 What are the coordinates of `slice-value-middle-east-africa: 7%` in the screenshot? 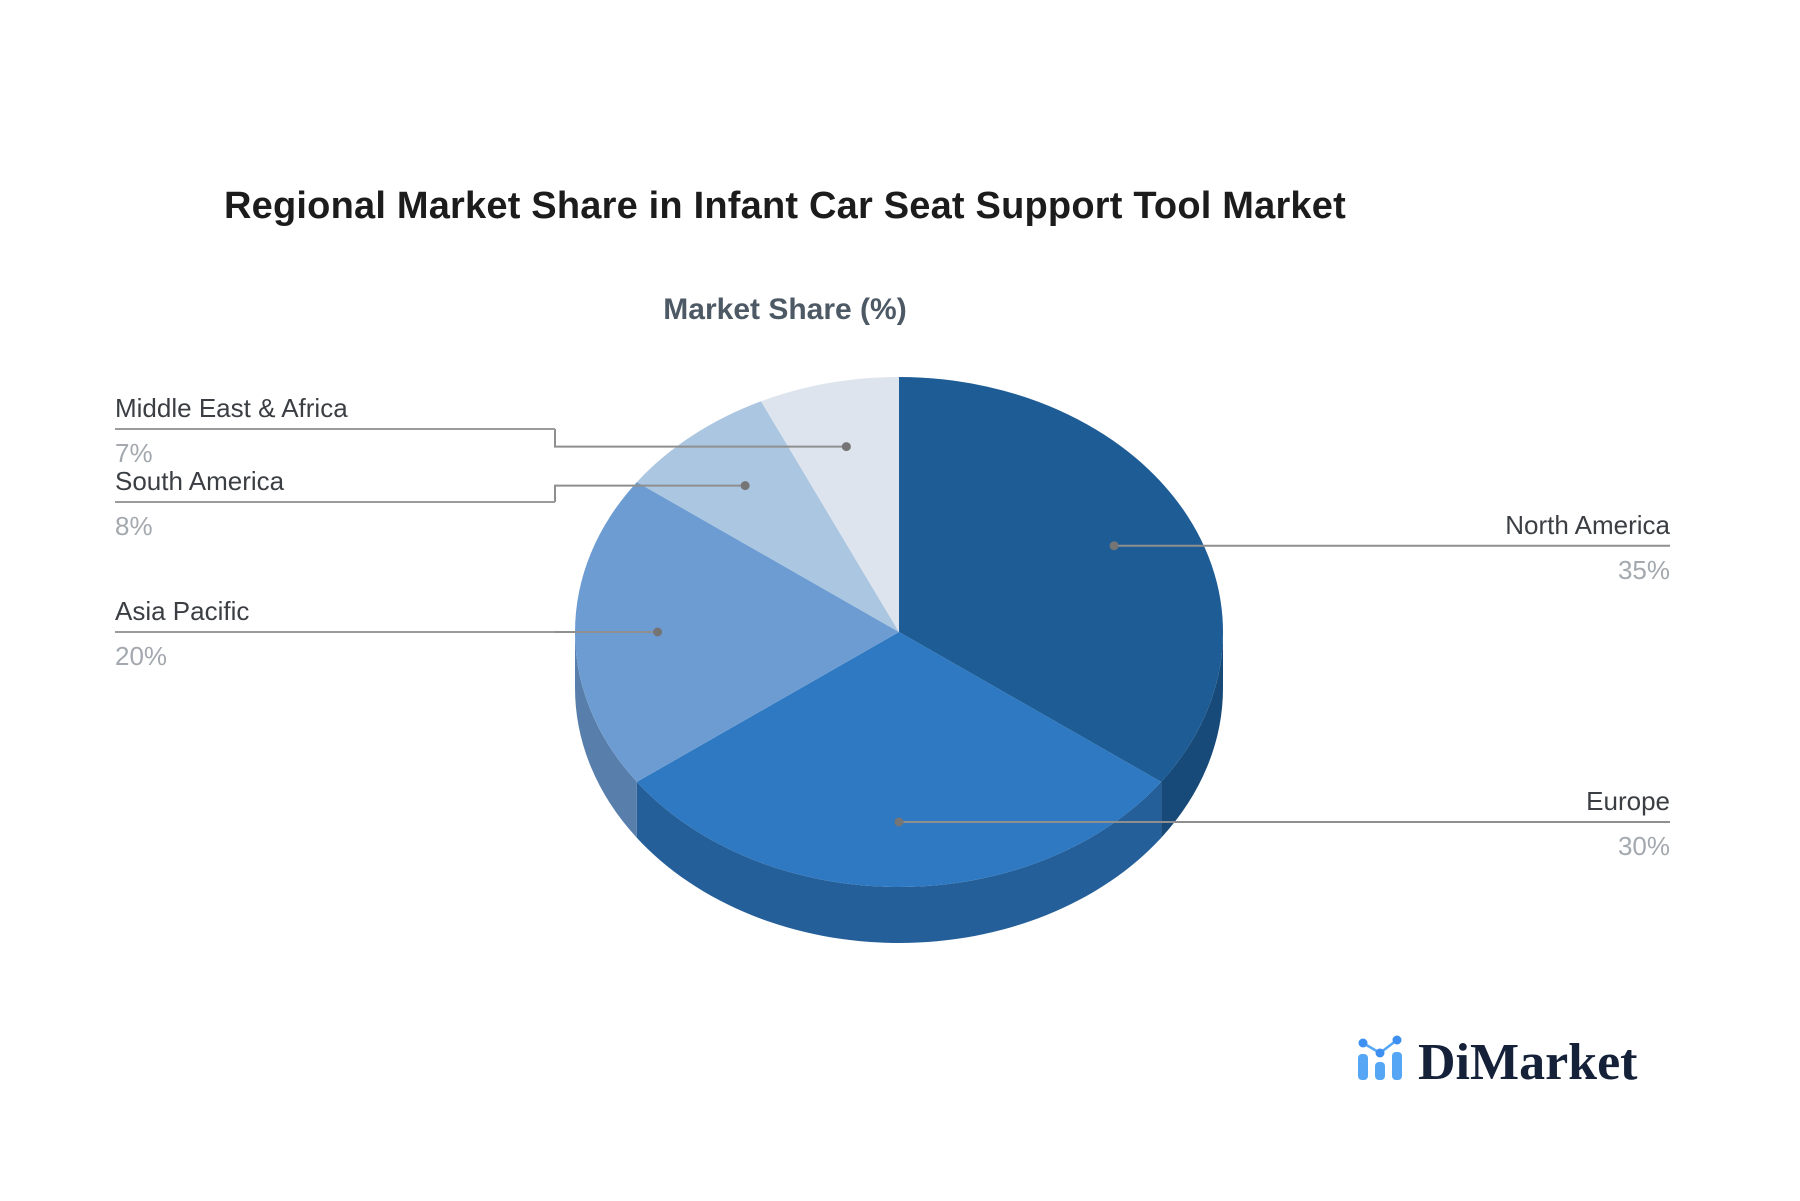 It's located at (134, 453).